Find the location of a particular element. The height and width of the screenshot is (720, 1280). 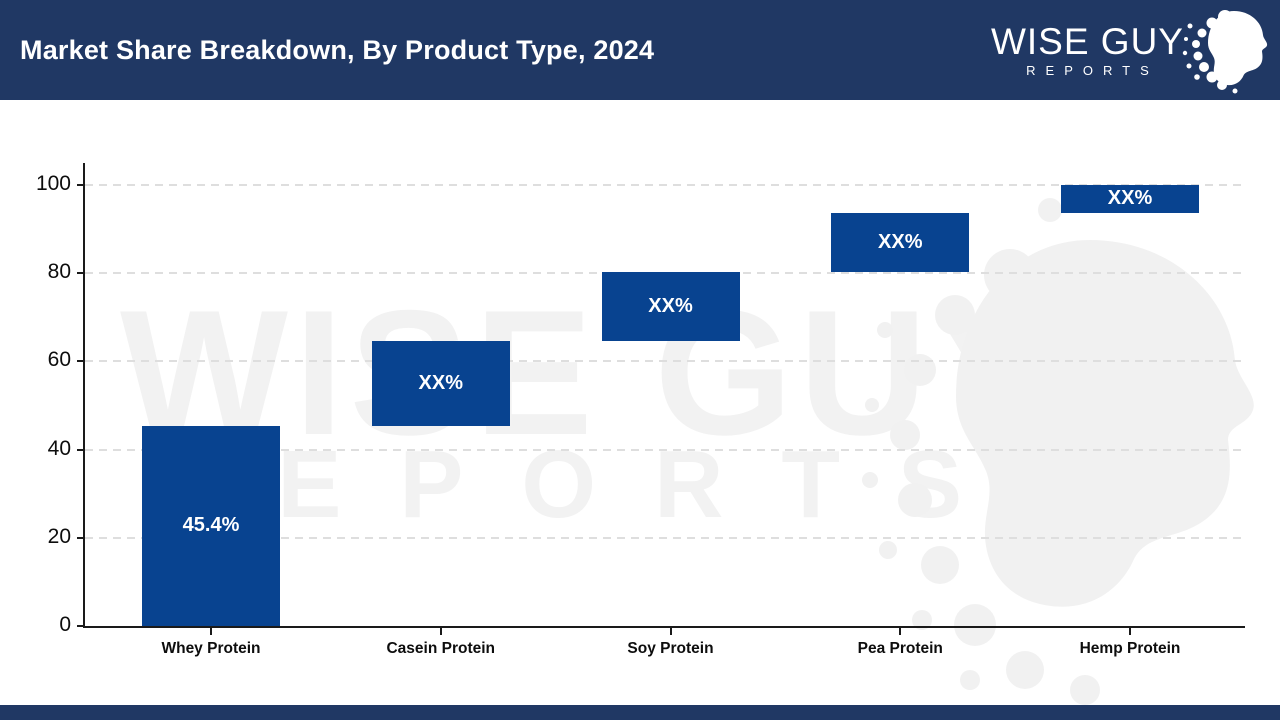

x-axis-label: Whey Protein is located at coordinates (211, 648).